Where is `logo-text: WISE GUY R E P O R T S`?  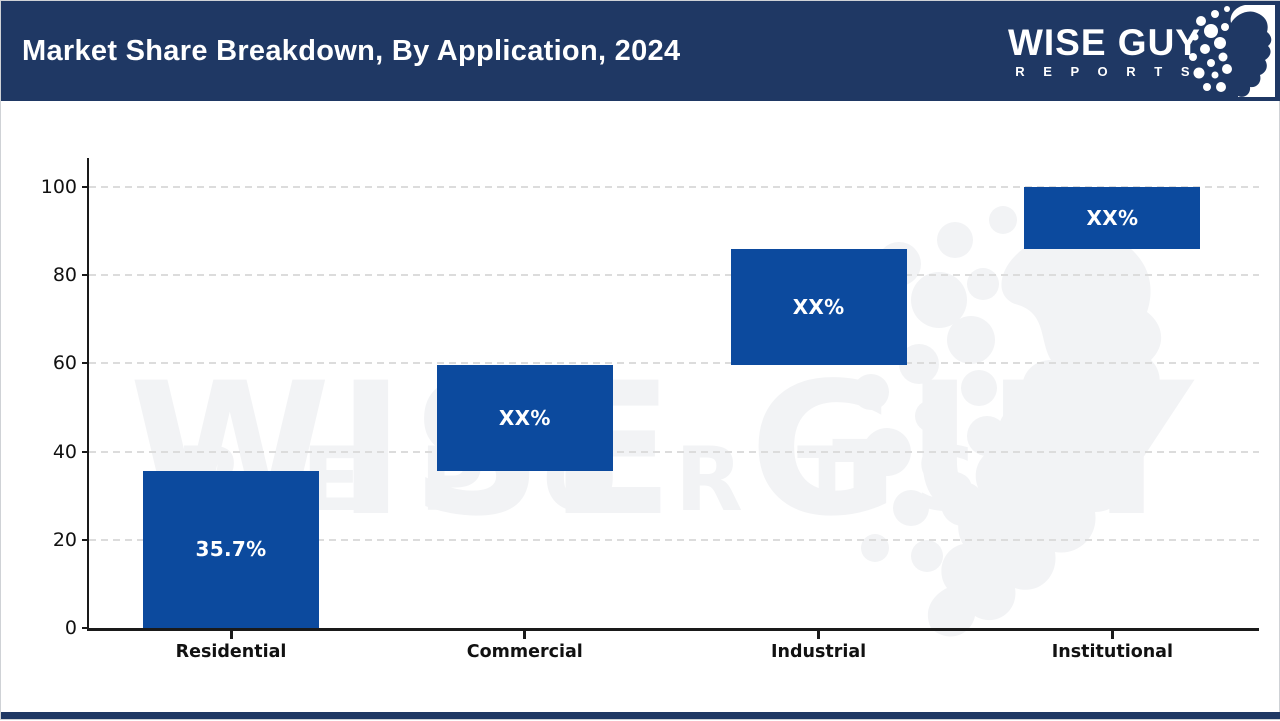 logo-text: WISE GUY R E P O R T S is located at coordinates (1104, 51).